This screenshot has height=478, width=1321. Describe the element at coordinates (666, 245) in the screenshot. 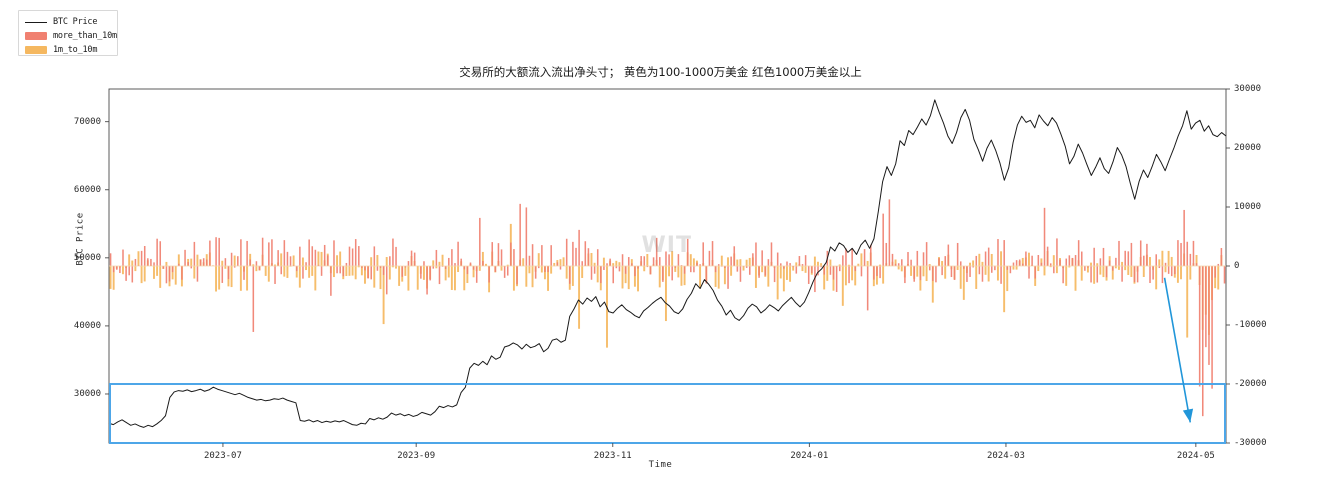

I see `watermark-text: WIT` at that location.